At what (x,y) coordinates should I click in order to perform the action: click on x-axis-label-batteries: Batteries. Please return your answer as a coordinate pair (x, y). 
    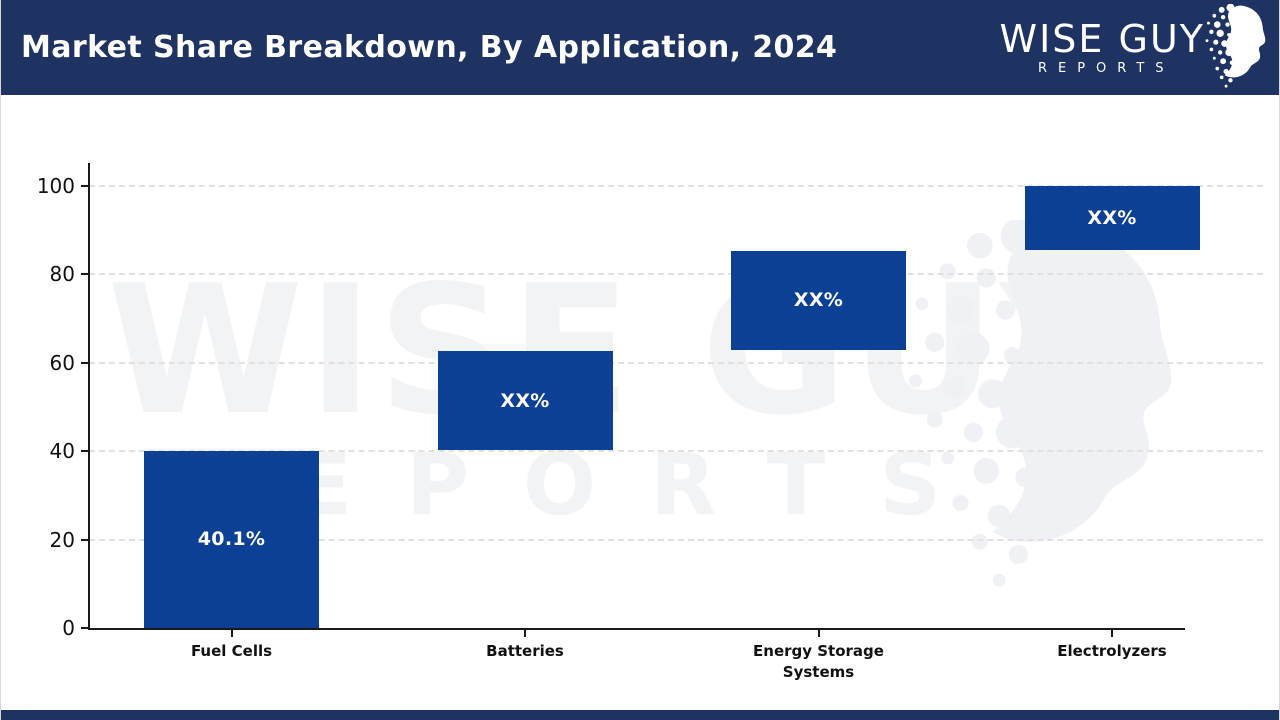
    Looking at the image, I should click on (525, 651).